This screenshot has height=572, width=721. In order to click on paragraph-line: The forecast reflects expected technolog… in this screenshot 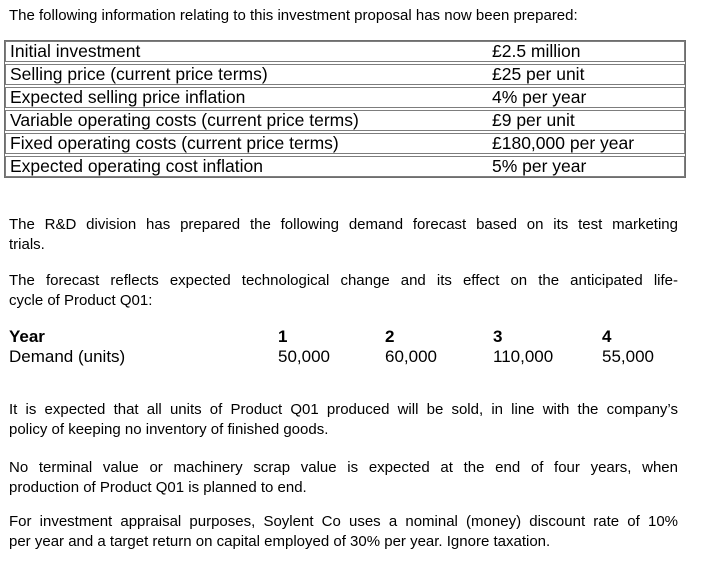, I will do `click(343, 280)`.